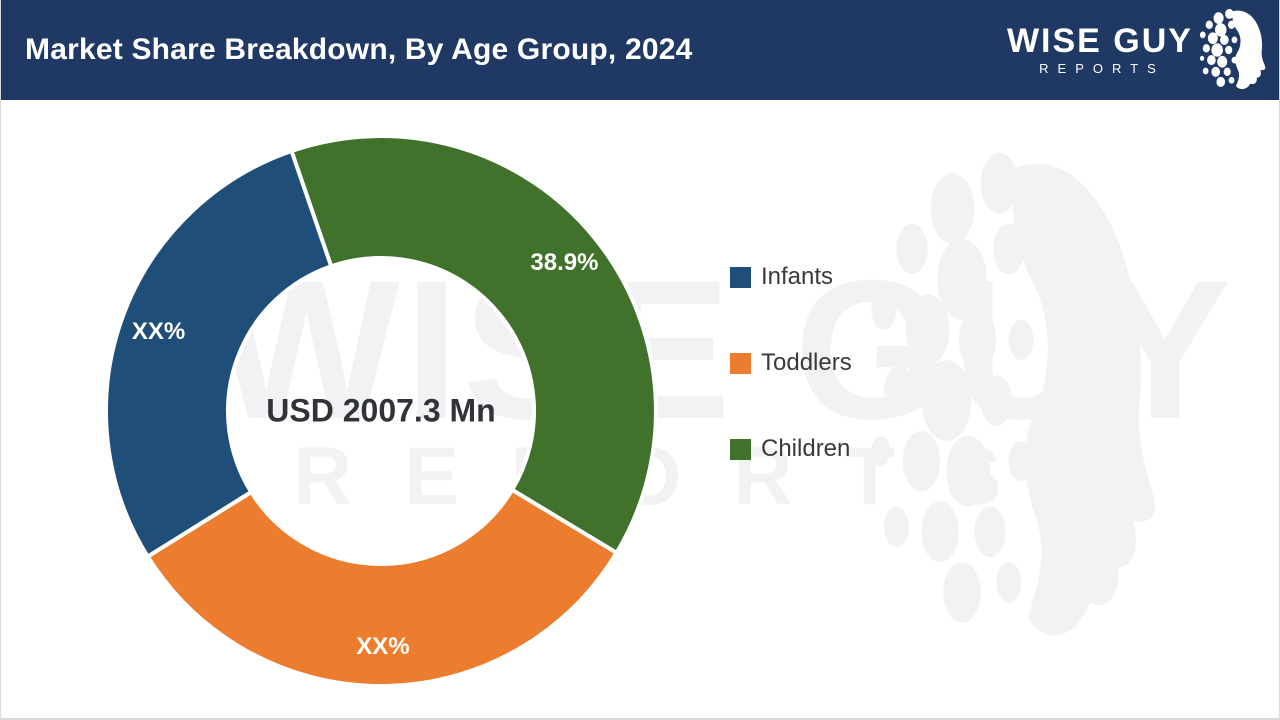 Image resolution: width=1280 pixels, height=720 pixels. Describe the element at coordinates (1102, 68) in the screenshot. I see `logo-subtitle: REPORTS` at that location.